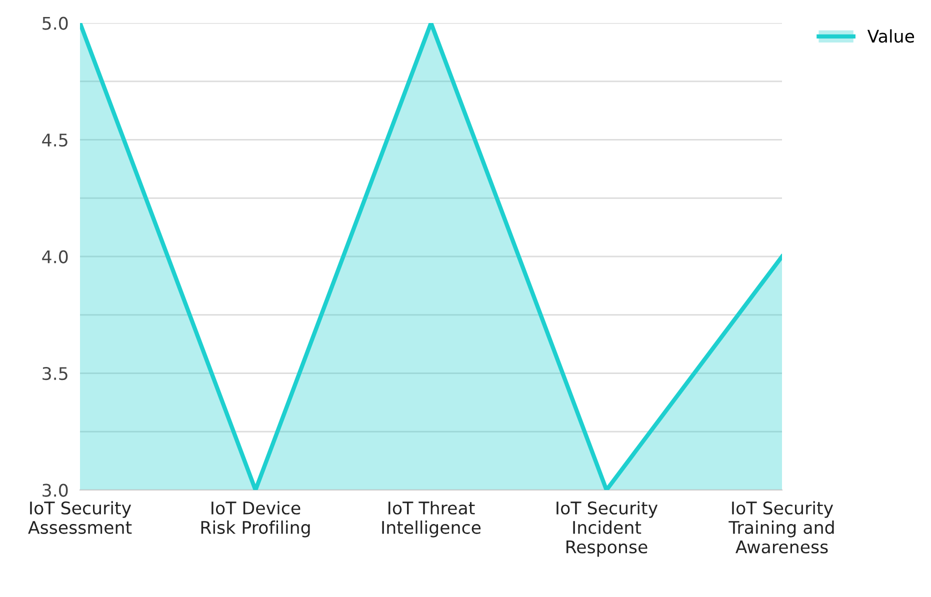 Image resolution: width=931 pixels, height=597 pixels. I want to click on legend-label: Value, so click(890, 36).